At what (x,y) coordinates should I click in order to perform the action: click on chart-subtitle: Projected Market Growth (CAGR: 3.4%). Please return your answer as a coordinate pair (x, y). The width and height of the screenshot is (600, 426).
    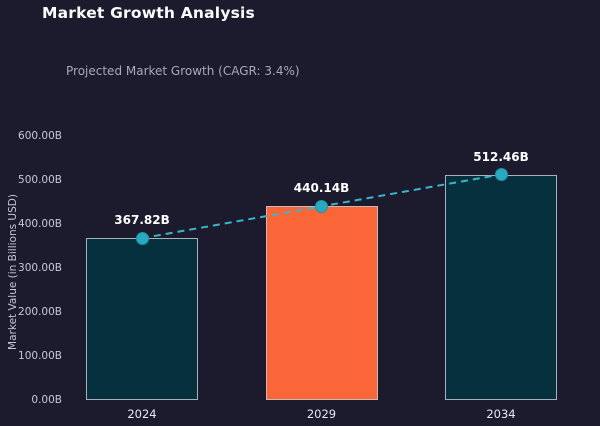
    Looking at the image, I should click on (183, 71).